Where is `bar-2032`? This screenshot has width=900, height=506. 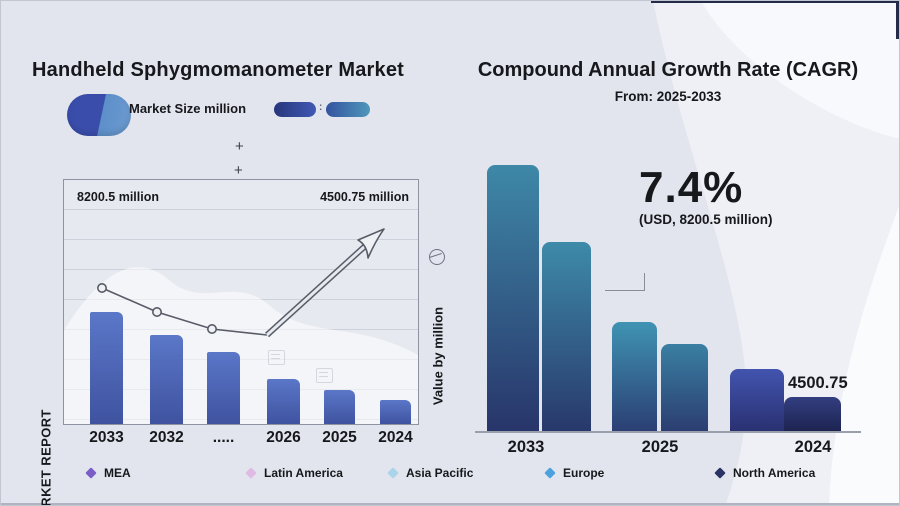 bar-2032 is located at coordinates (166, 379).